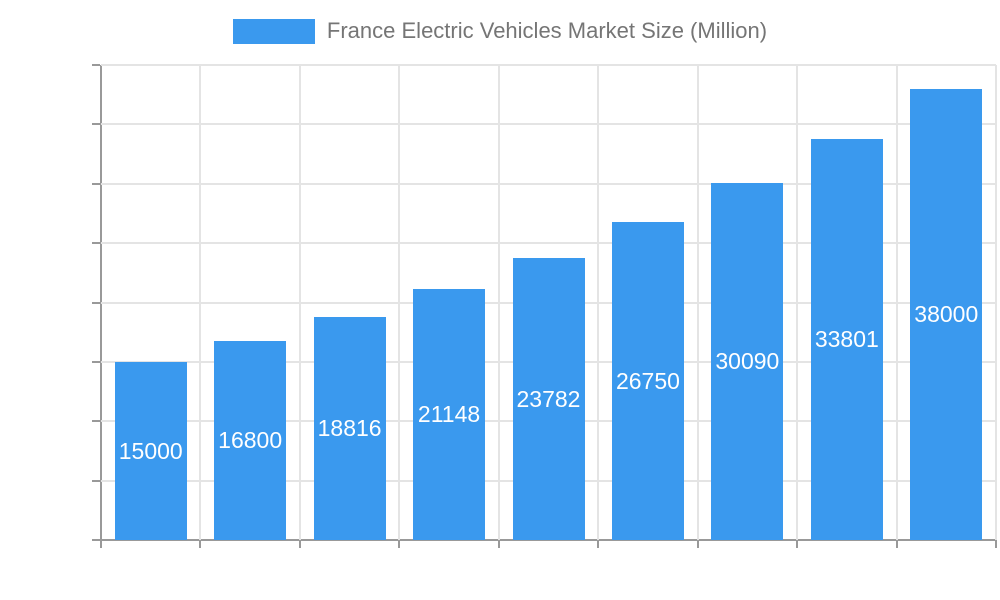 The width and height of the screenshot is (1000, 600). I want to click on bar: 26750, so click(647, 381).